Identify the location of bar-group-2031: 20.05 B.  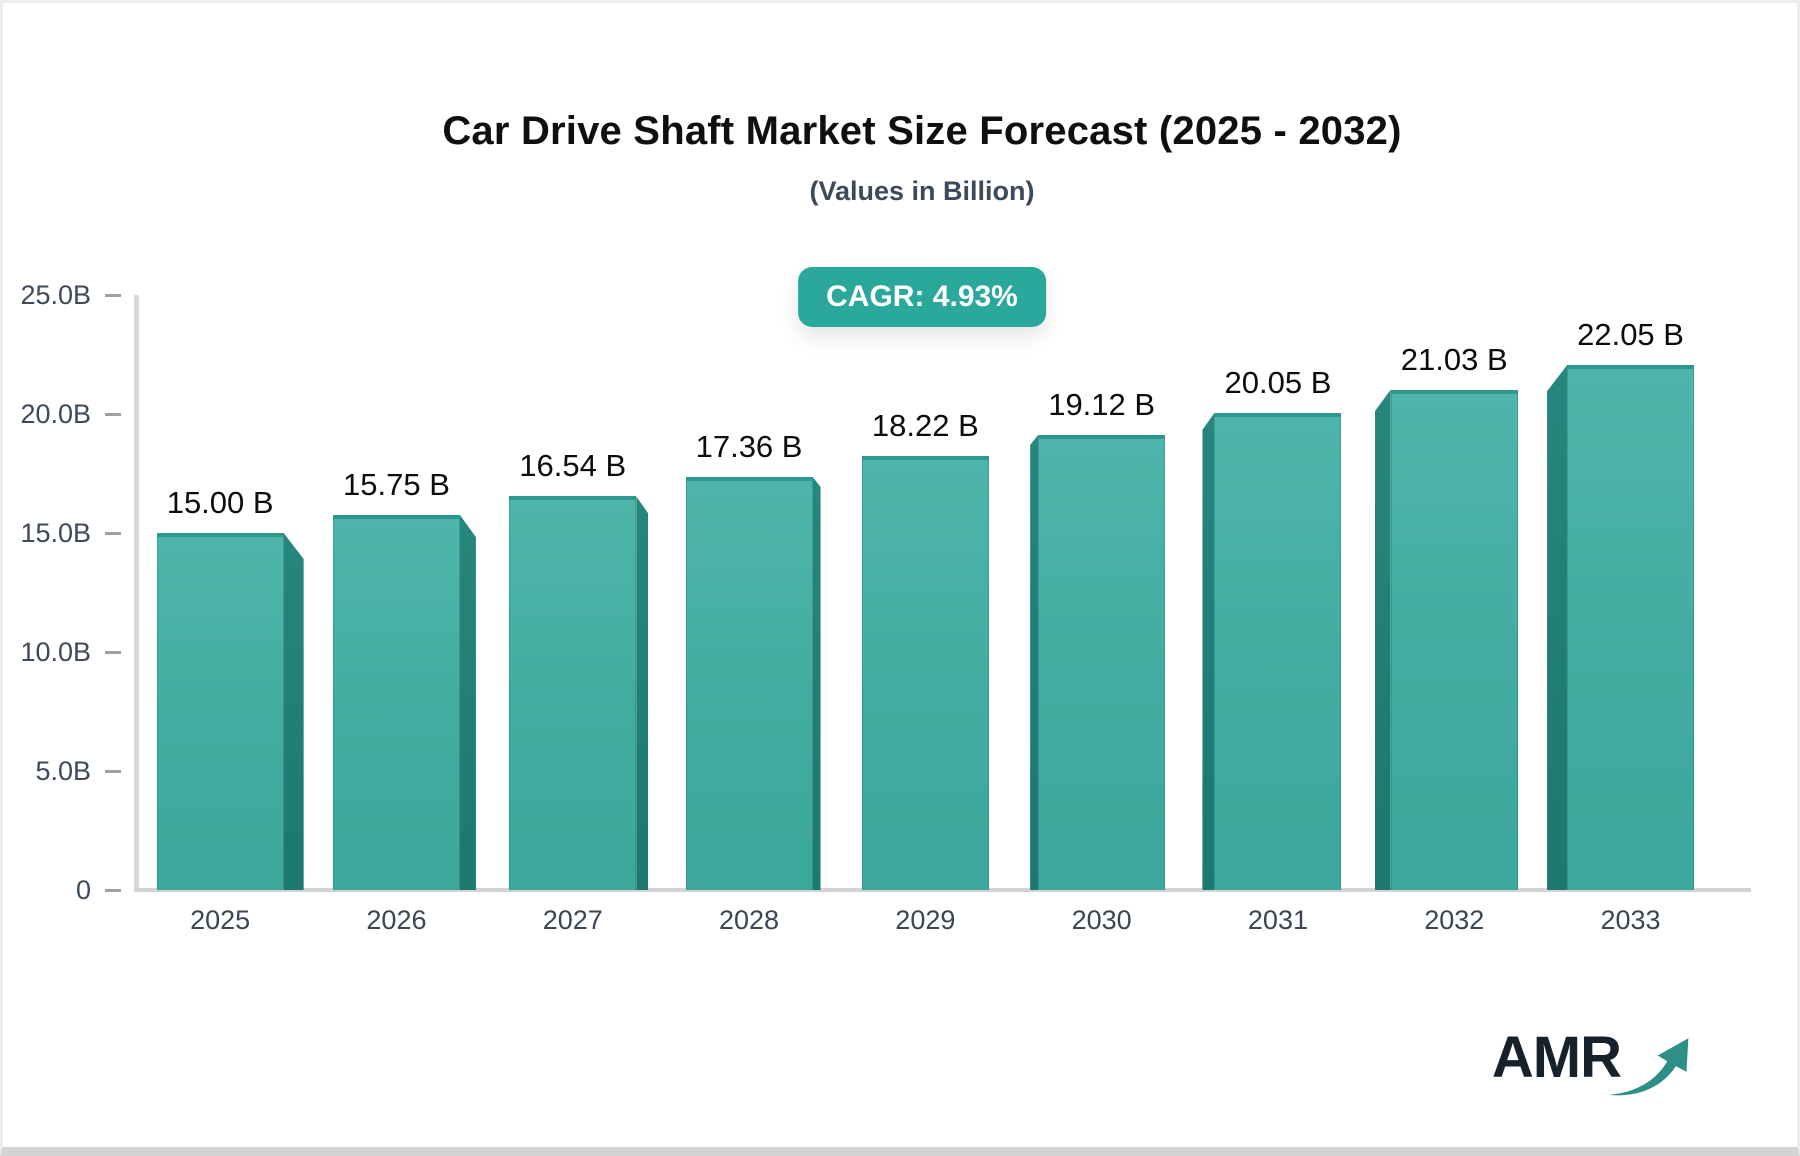
(1278, 592).